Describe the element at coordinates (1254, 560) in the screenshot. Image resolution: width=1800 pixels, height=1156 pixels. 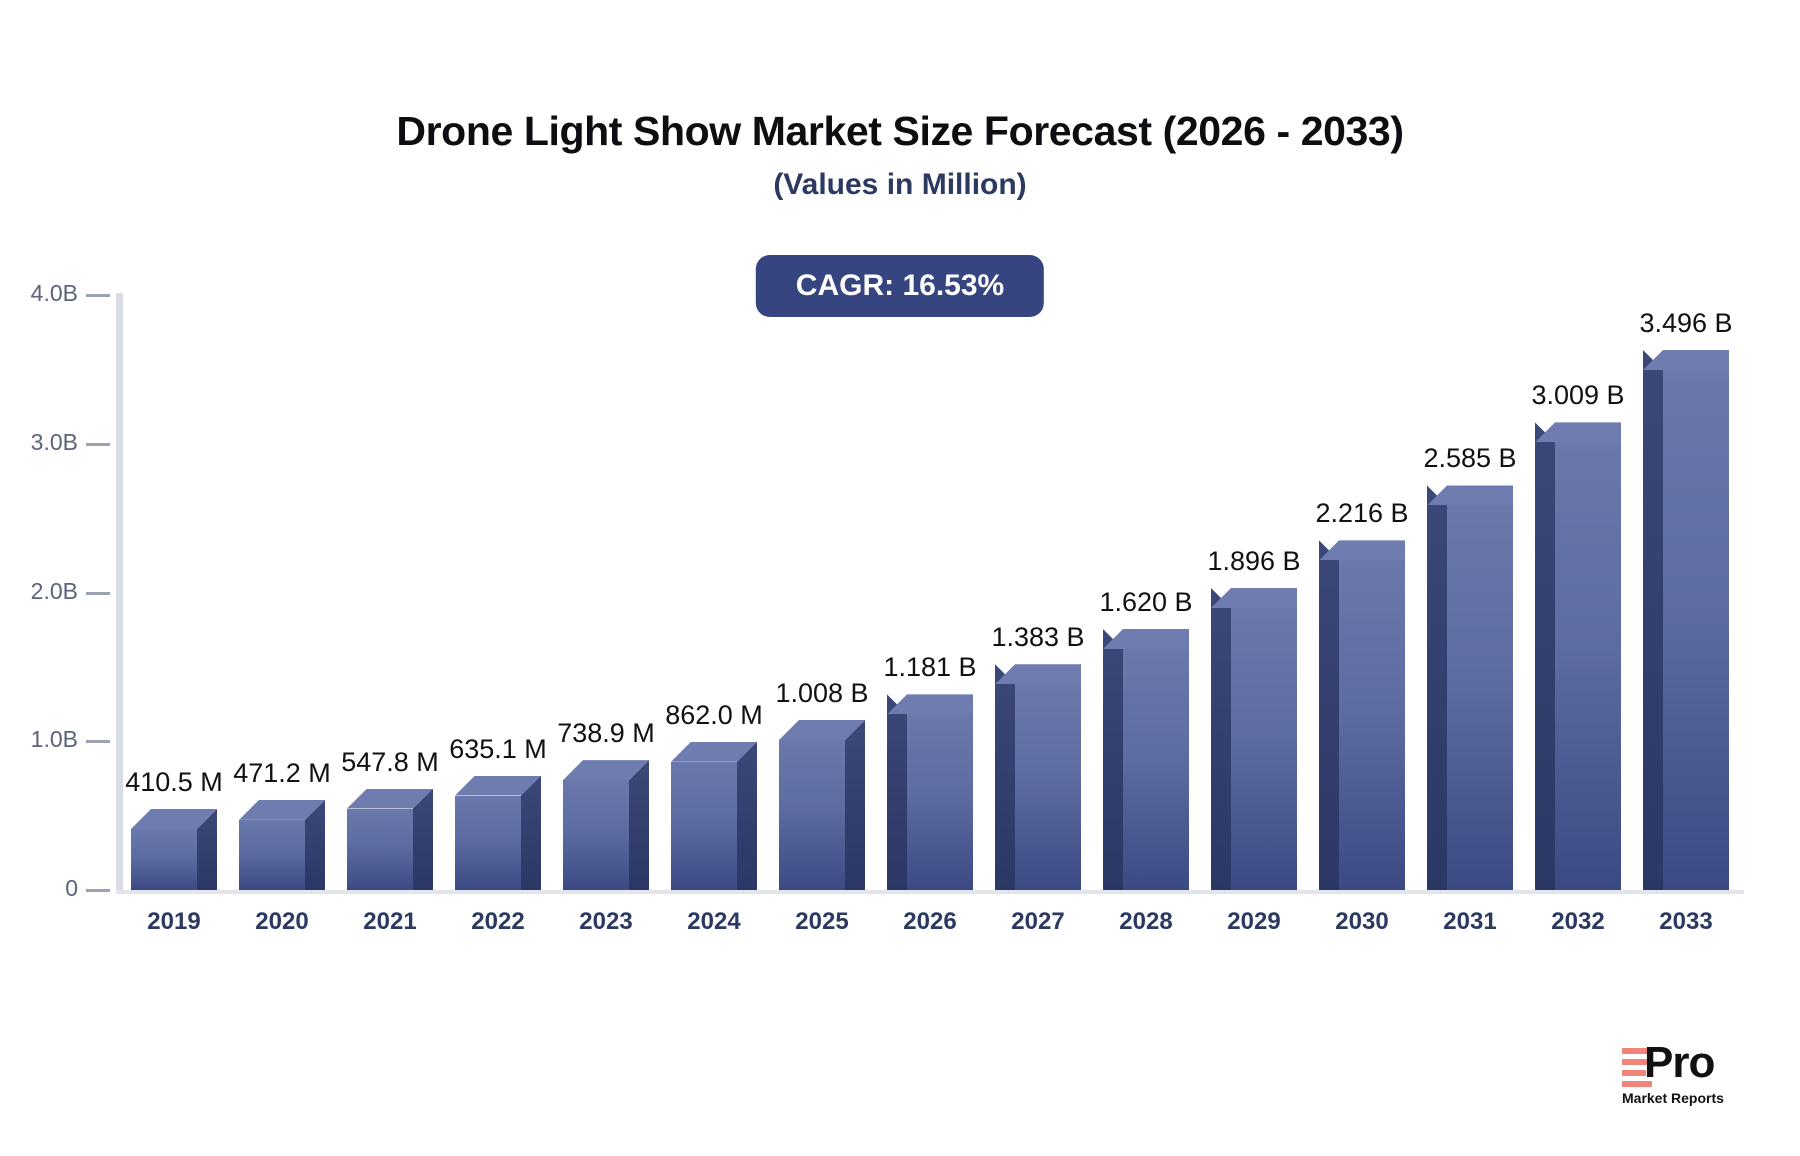
I see `bar-value-label: 1.896 B` at that location.